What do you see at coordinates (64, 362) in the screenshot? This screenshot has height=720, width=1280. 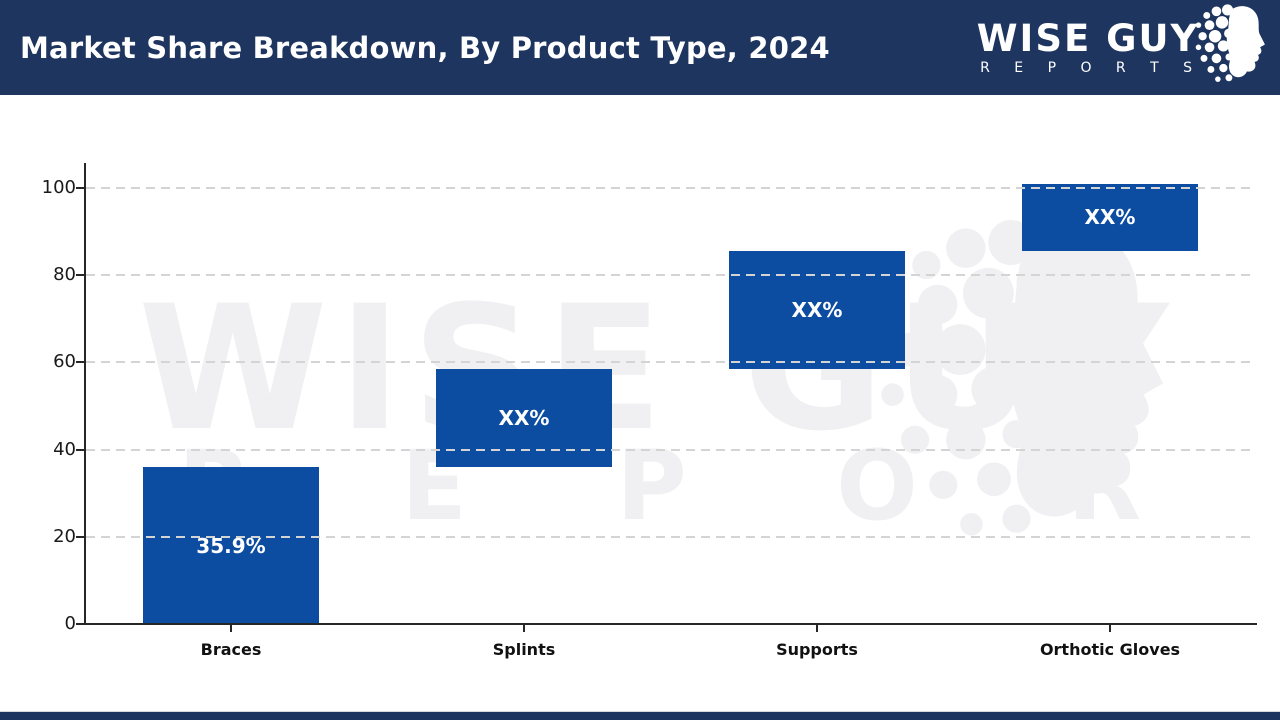 I see `y-axis-tick-label: 60` at bounding box center [64, 362].